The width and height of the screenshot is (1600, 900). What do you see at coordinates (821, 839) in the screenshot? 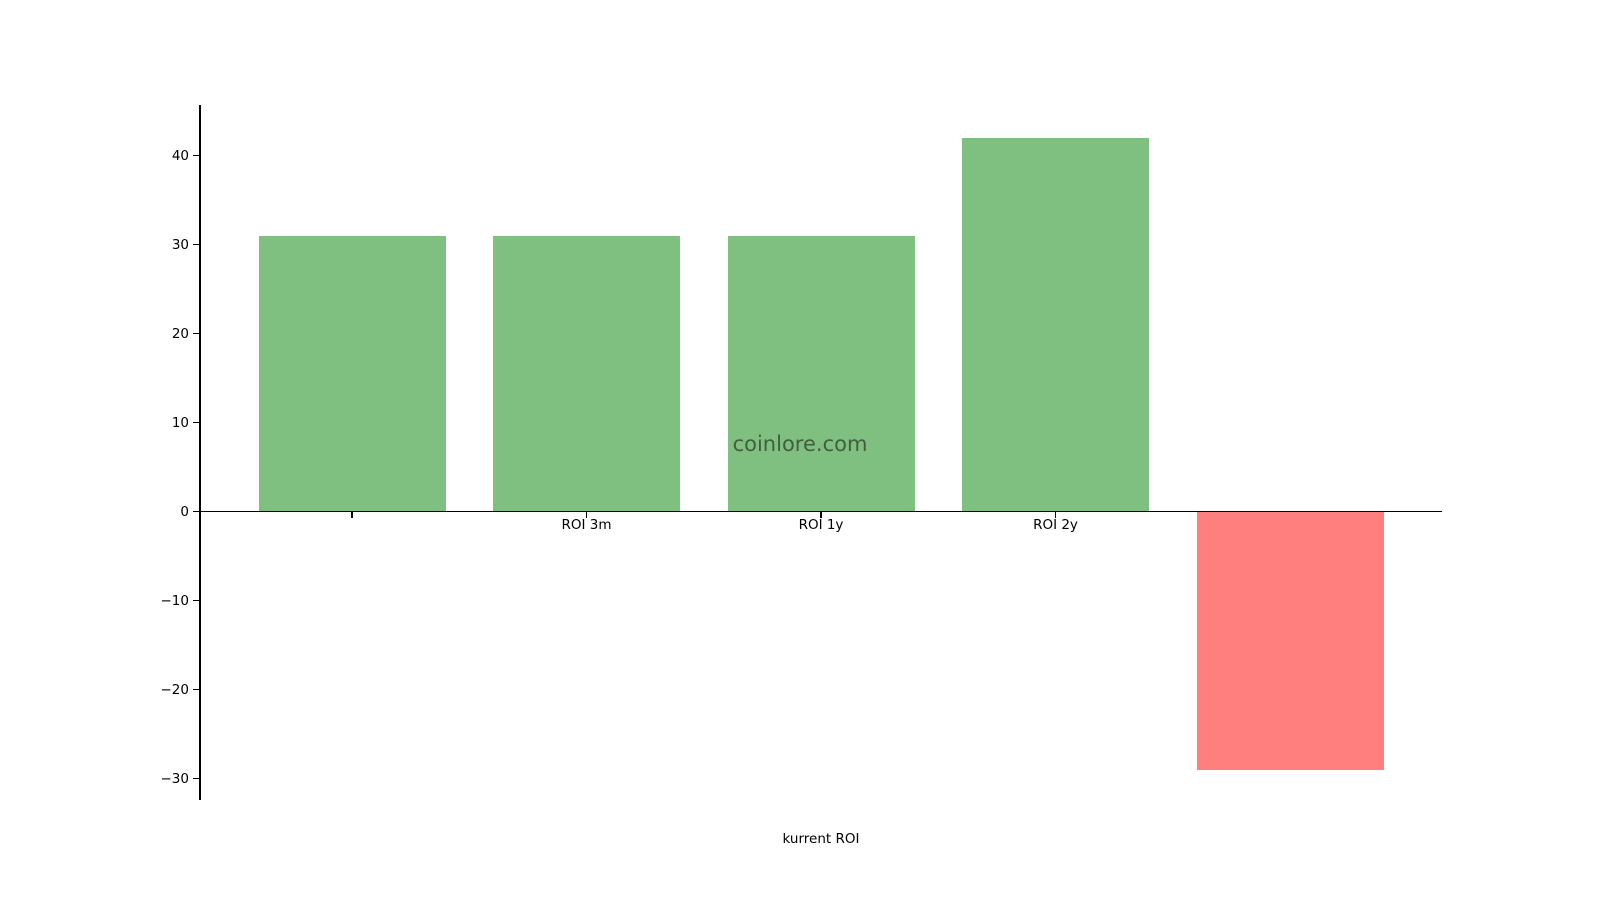
I see `x-axis-title: kurrent ROI` at bounding box center [821, 839].